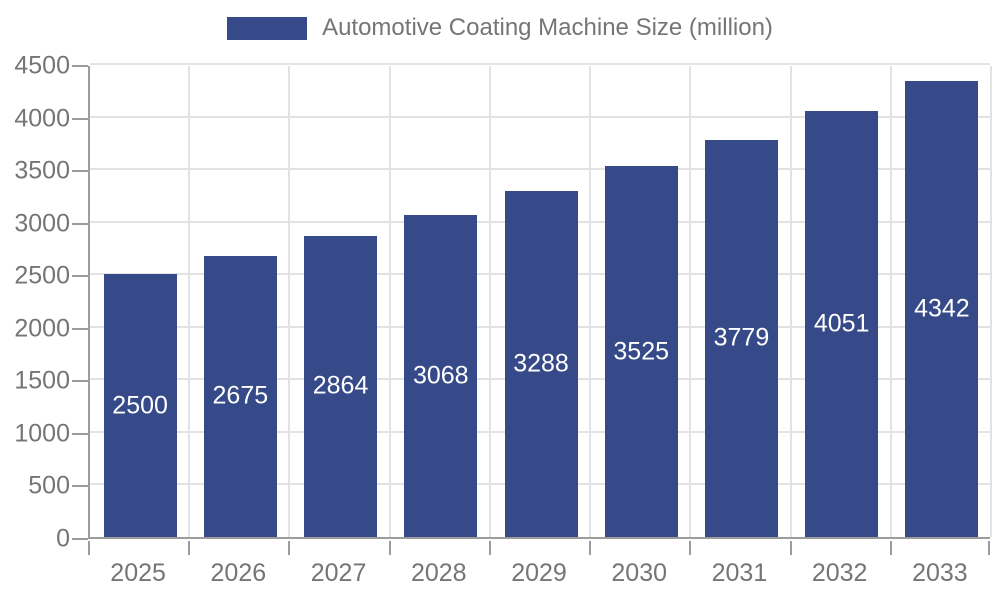 The width and height of the screenshot is (1000, 600). I want to click on x-axis-category-label: 2033, so click(940, 573).